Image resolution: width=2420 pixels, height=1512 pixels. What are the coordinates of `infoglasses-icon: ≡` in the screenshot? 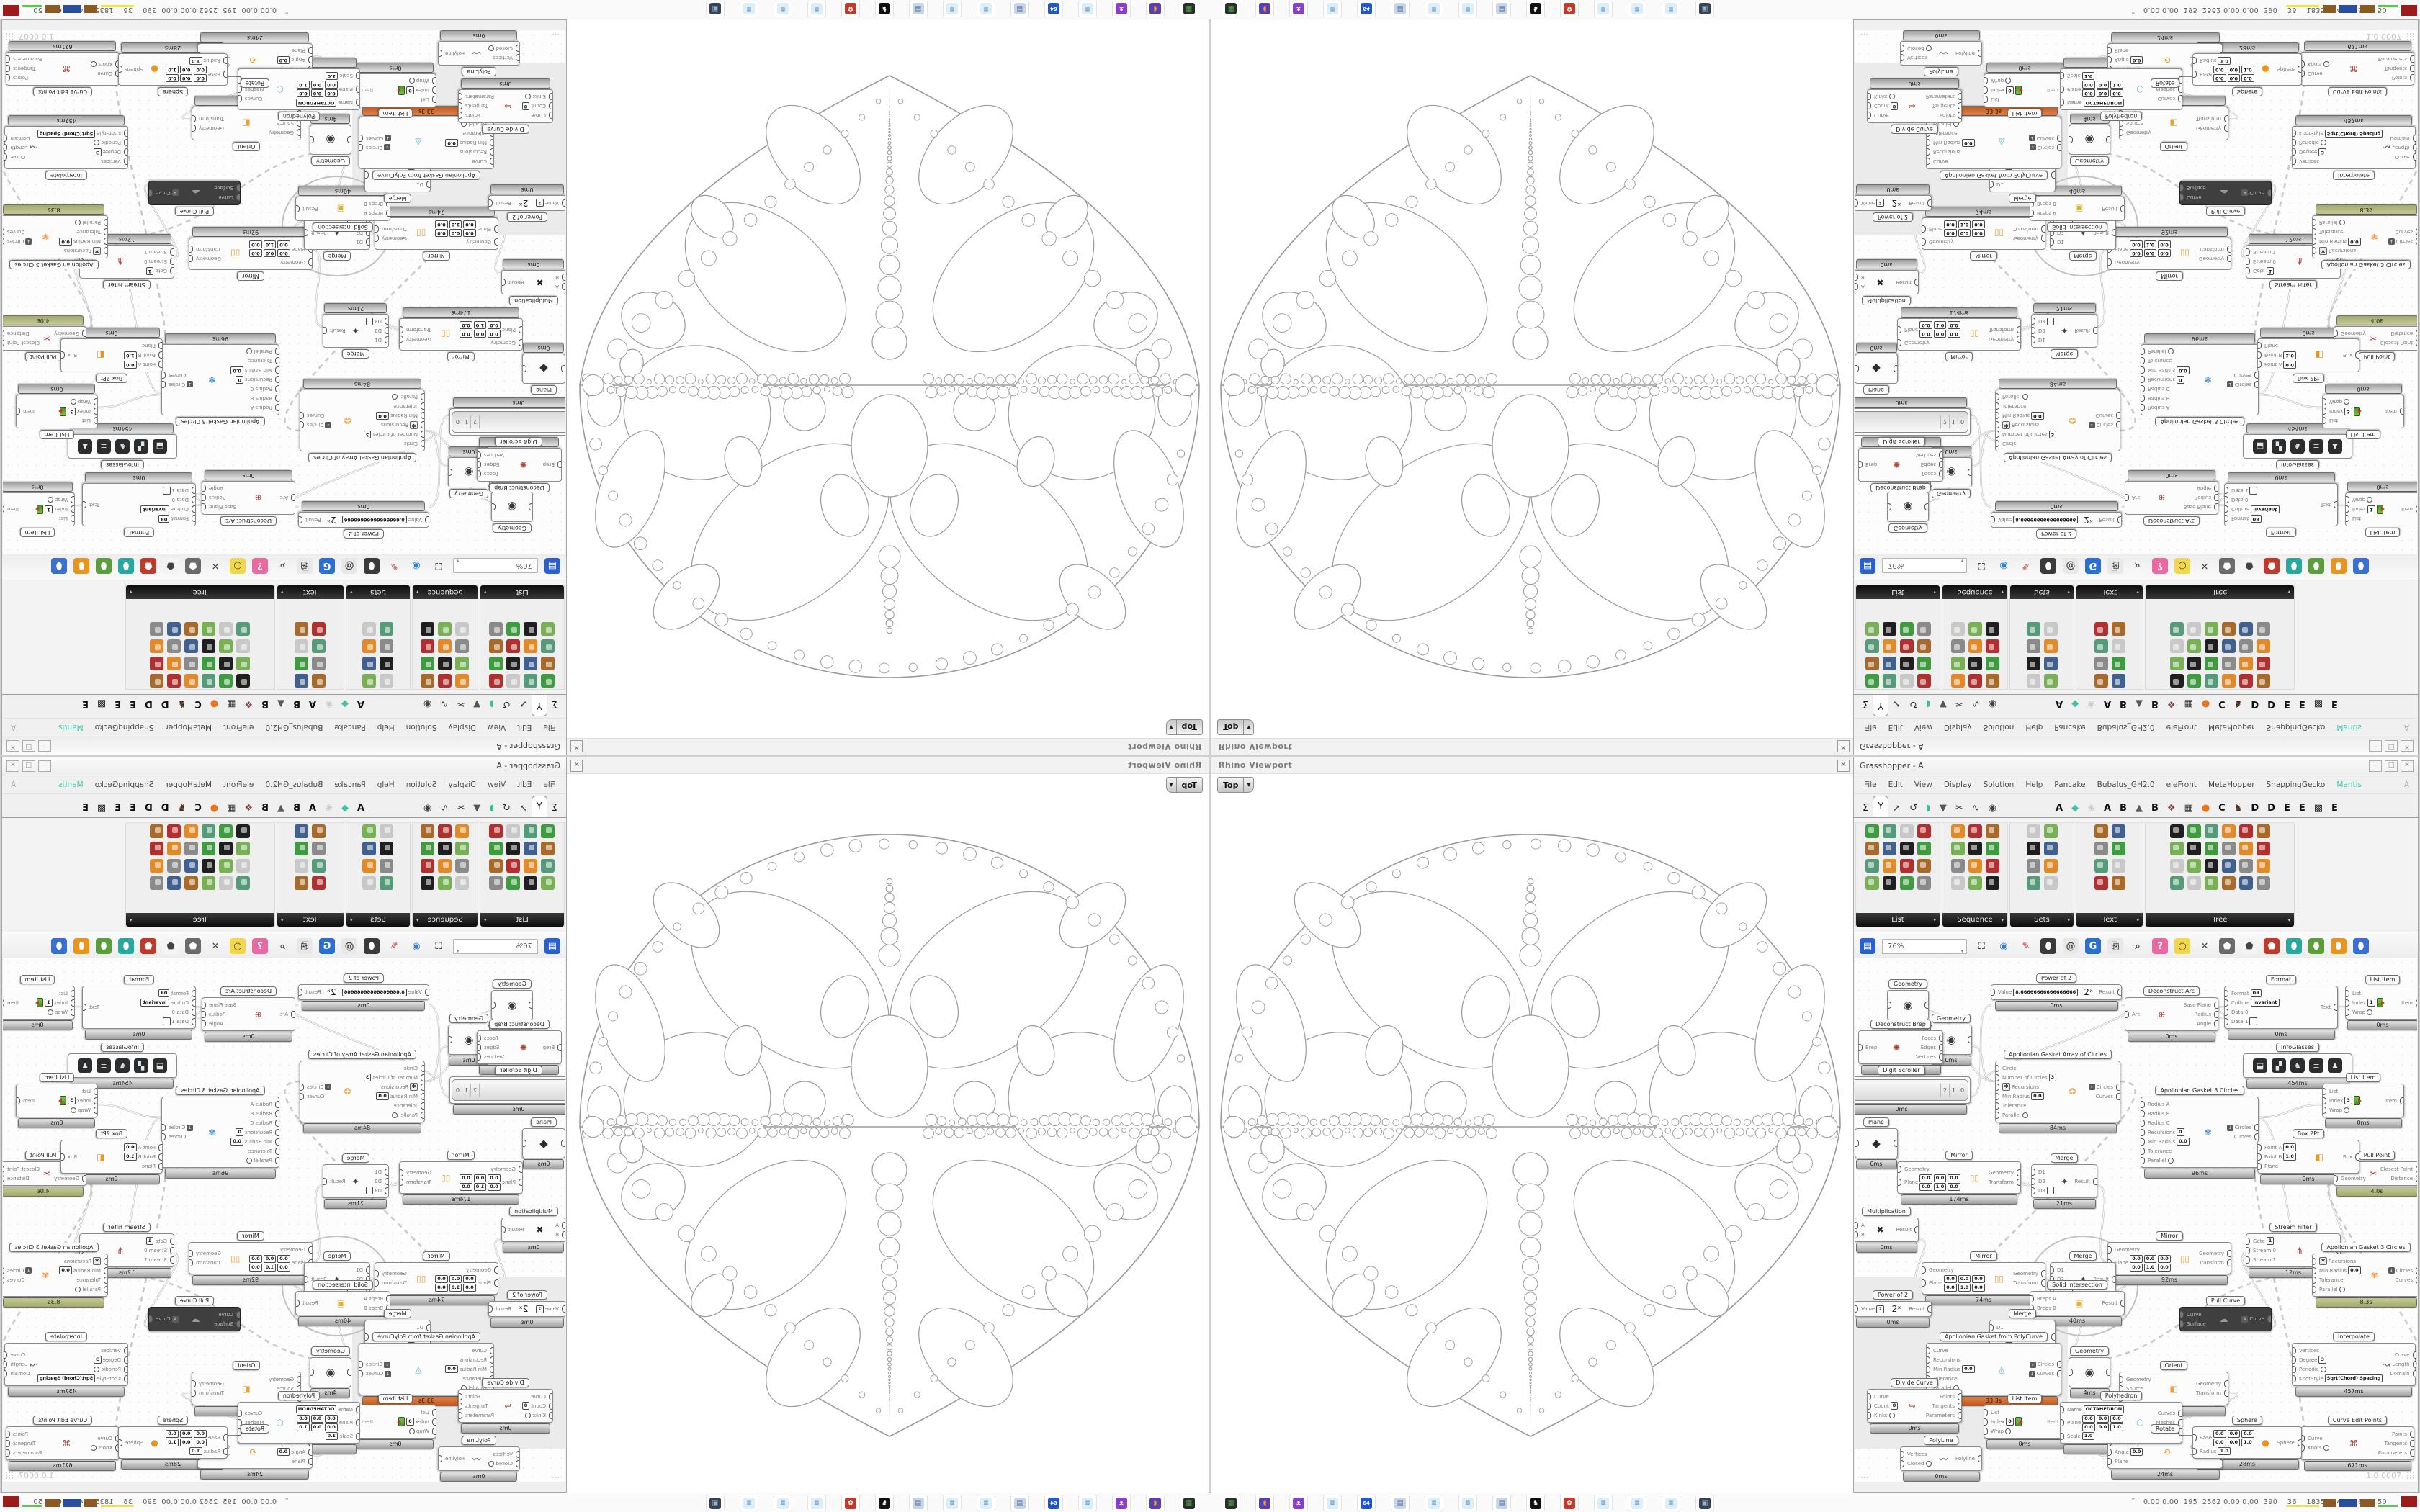 It's located at (2316, 446).